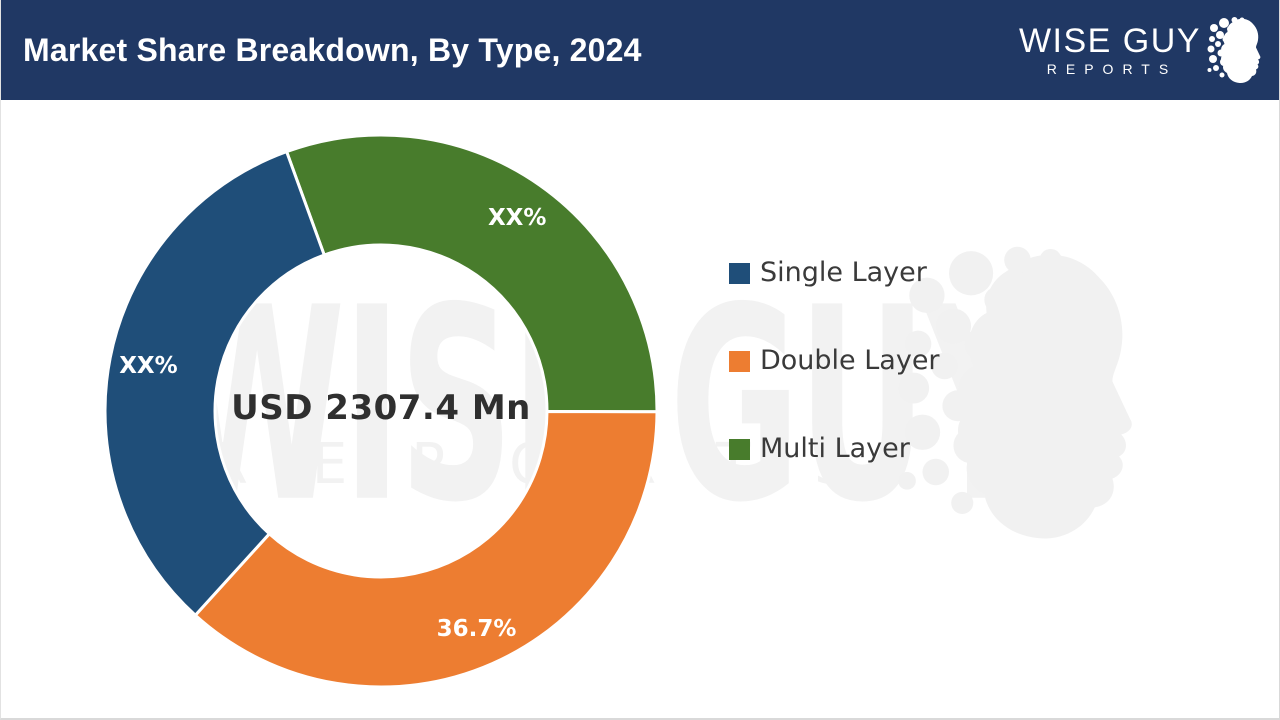  Describe the element at coordinates (477, 629) in the screenshot. I see `slice-label-double-layer: 36.7%` at that location.